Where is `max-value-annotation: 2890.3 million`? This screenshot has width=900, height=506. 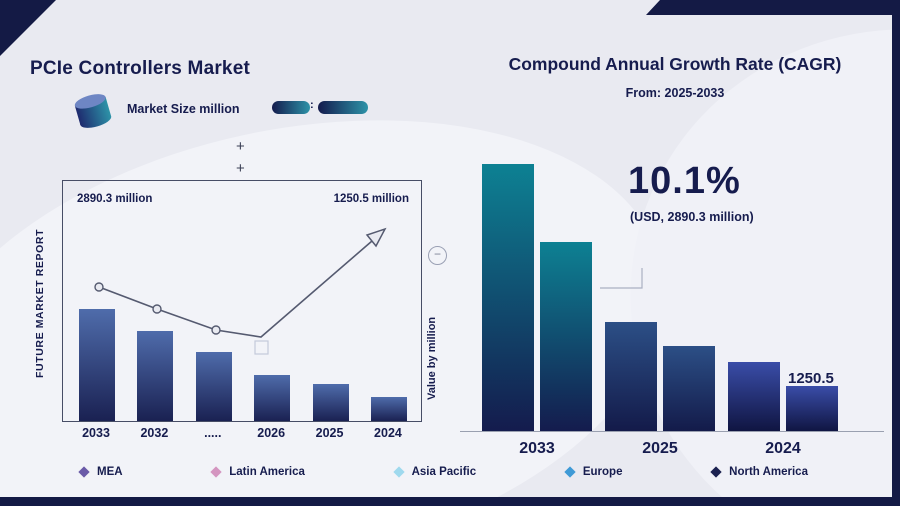
max-value-annotation: 2890.3 million is located at coordinates (115, 199).